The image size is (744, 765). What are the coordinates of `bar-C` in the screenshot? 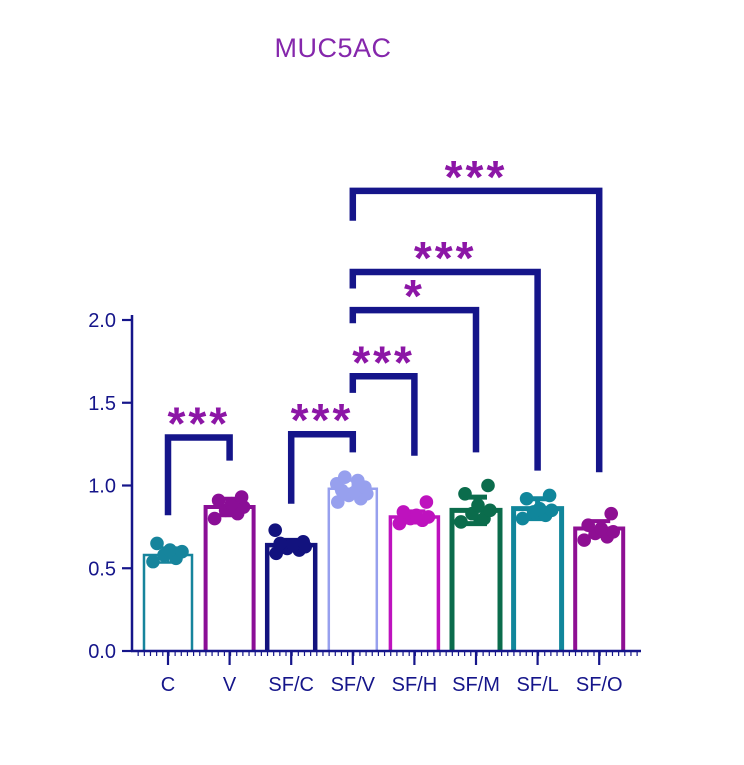 It's located at (168, 602).